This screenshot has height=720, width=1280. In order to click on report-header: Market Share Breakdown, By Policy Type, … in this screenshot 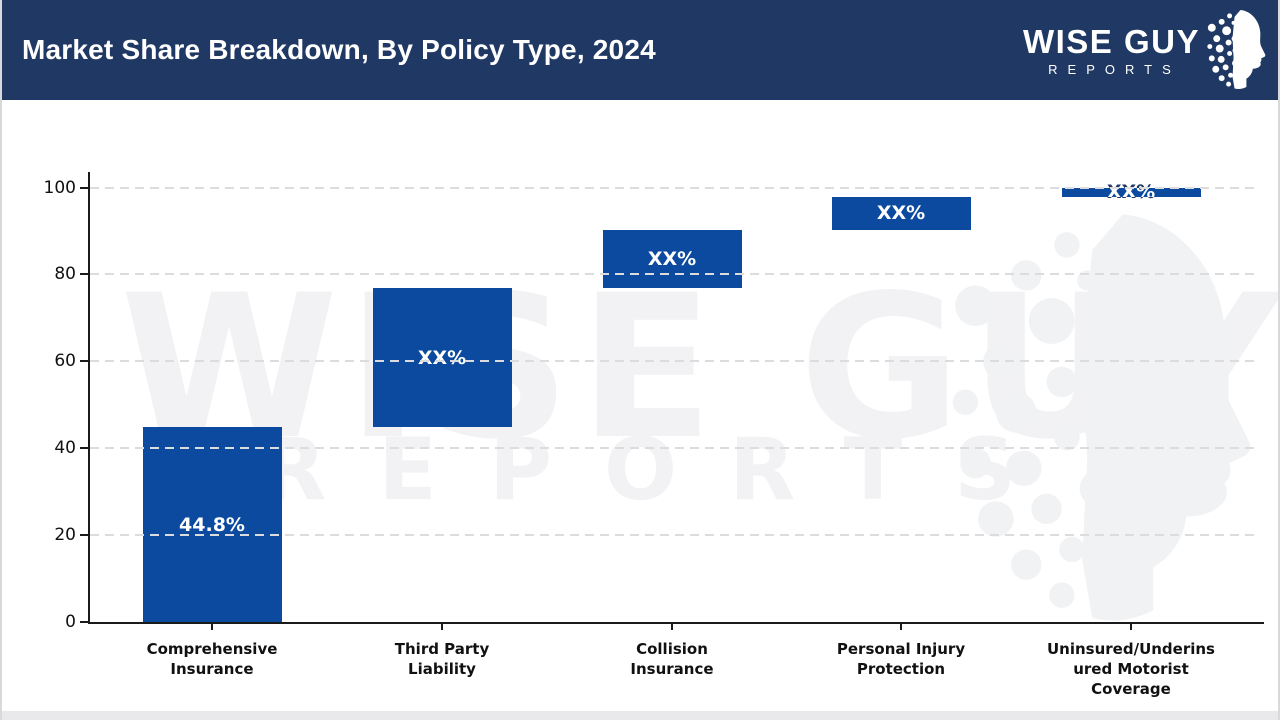, I will do `click(640, 50)`.